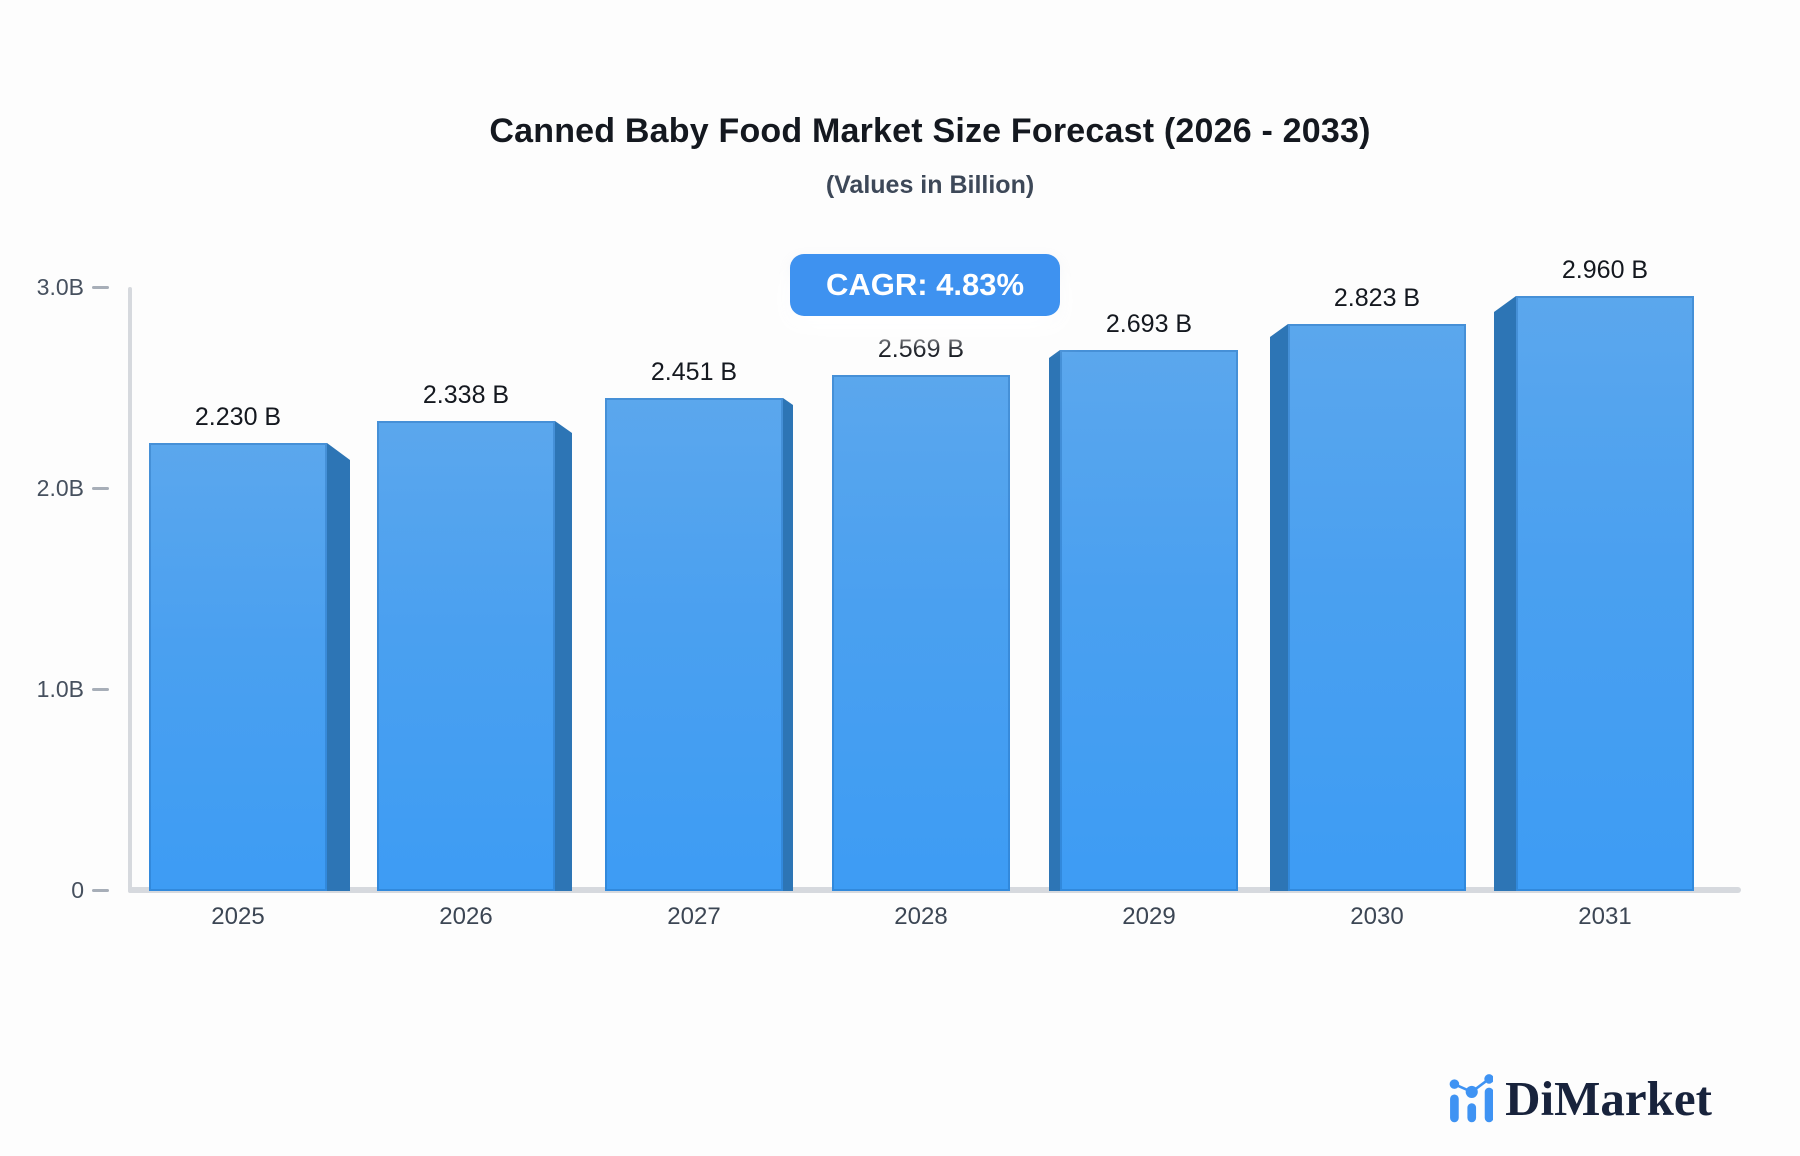 Image resolution: width=1800 pixels, height=1156 pixels. Describe the element at coordinates (694, 916) in the screenshot. I see `x-tick-label-2027: 2027` at that location.